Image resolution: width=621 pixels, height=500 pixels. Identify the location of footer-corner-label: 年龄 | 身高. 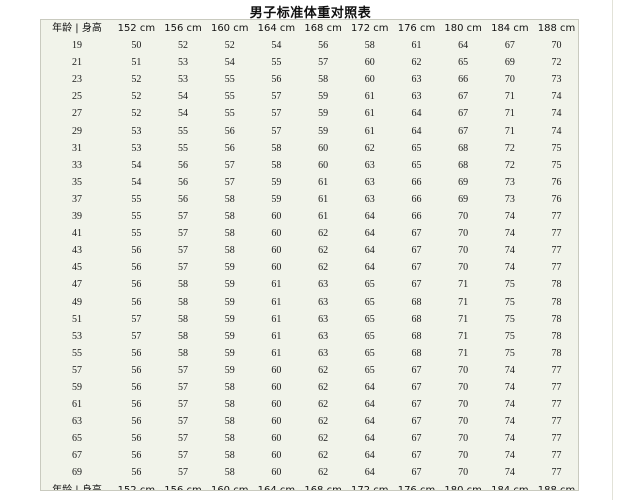
(77, 487).